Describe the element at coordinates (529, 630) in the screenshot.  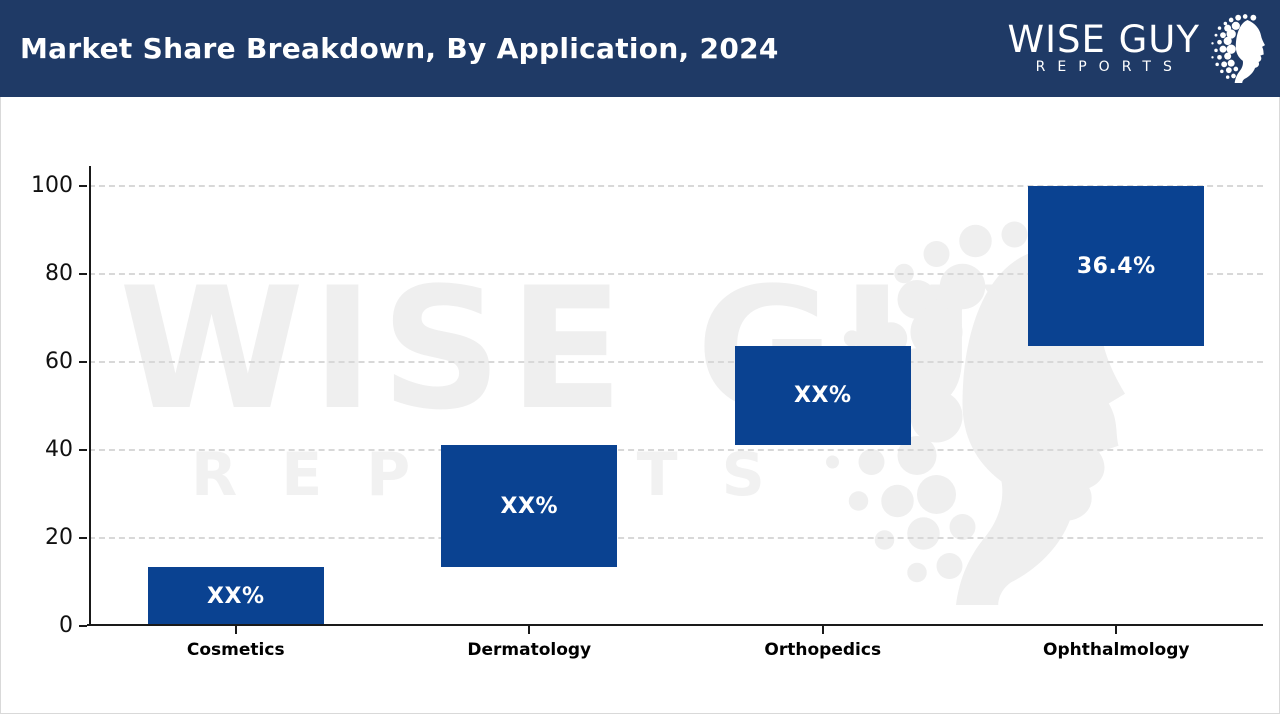
I see `x-tick-dermatology` at that location.